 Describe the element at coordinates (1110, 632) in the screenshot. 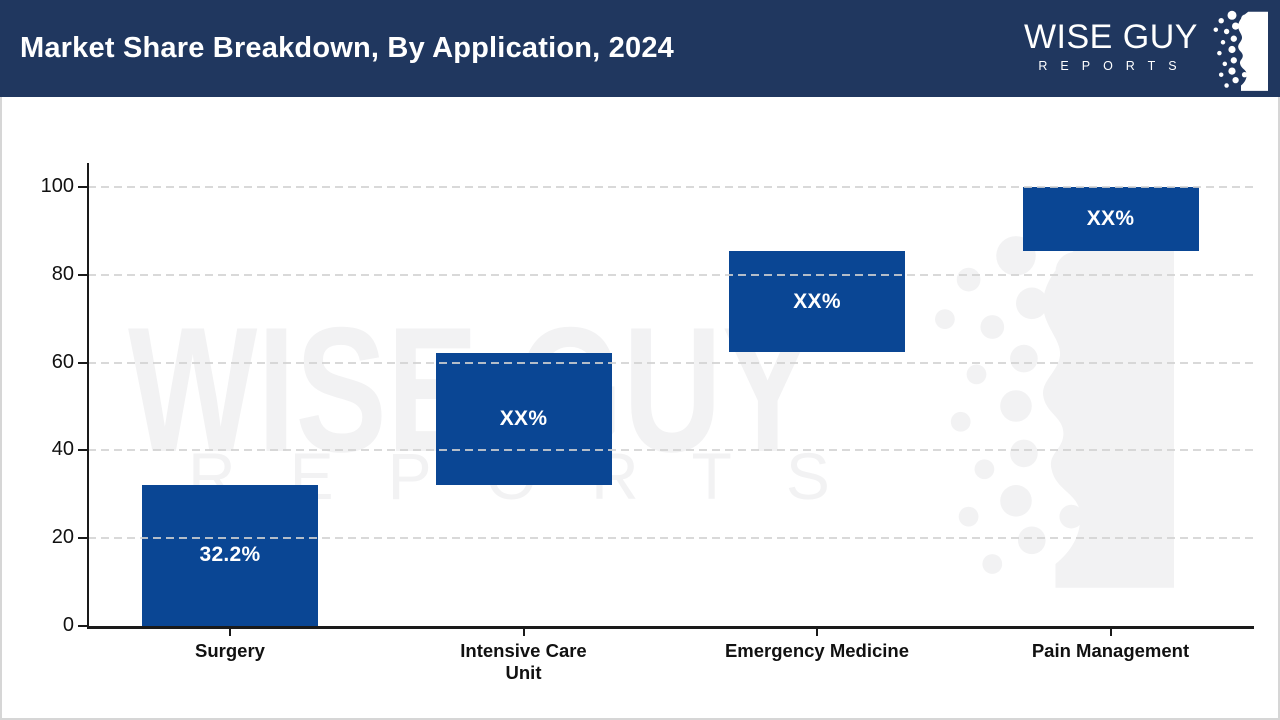

I see `x-tick-pain-management` at that location.